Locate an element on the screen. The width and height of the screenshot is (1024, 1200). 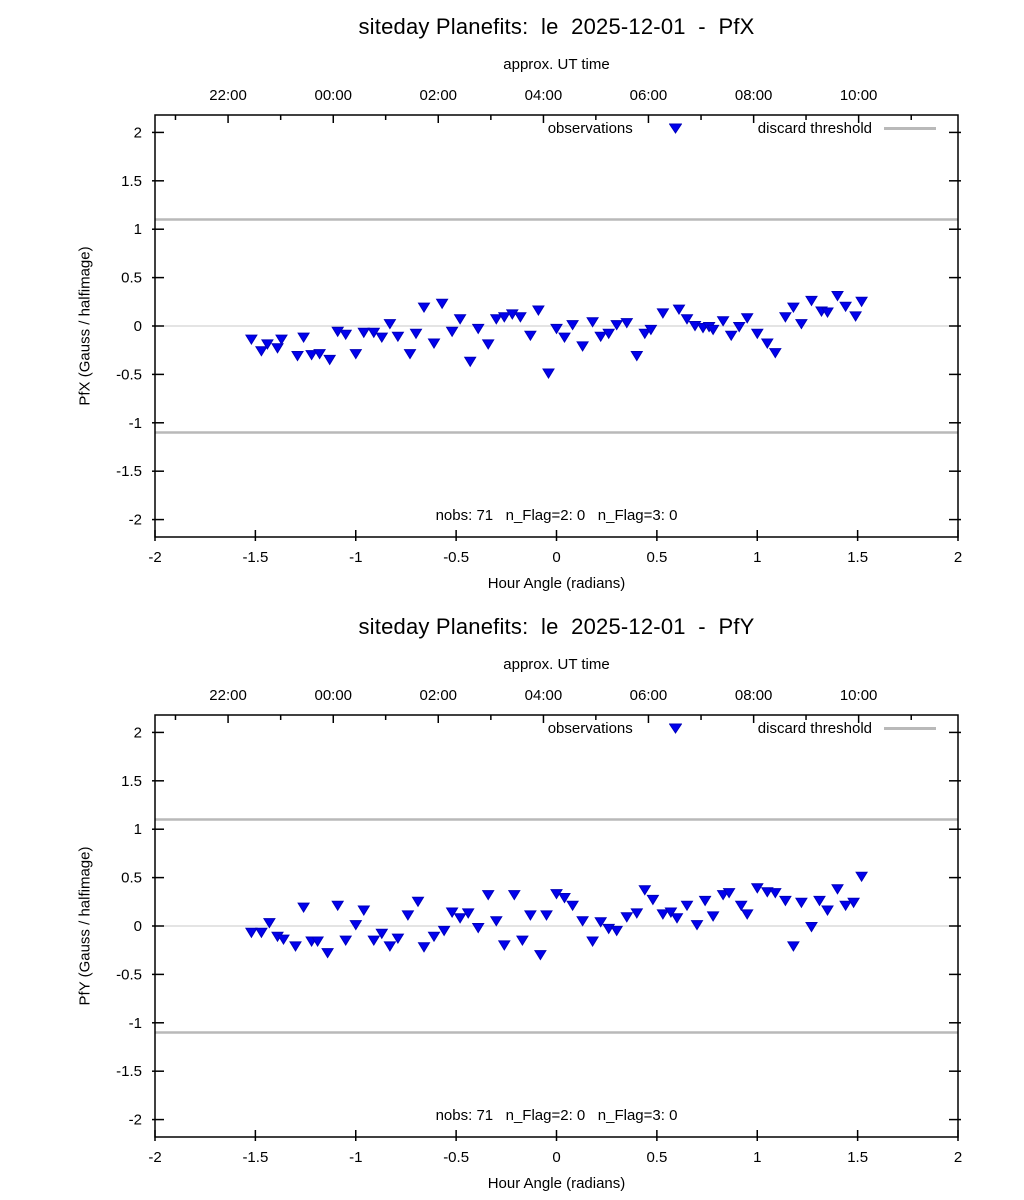
pfy-x-axis-title: Hour Angle (radians) is located at coordinates (556, 1183).